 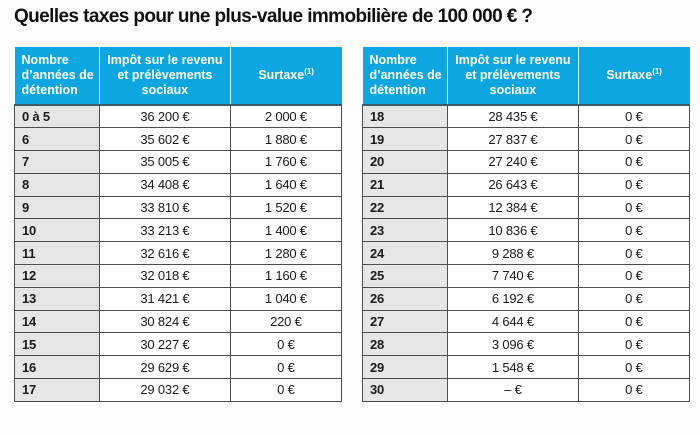 I want to click on table-row: 17 29 032 €0 €, so click(x=178, y=390).